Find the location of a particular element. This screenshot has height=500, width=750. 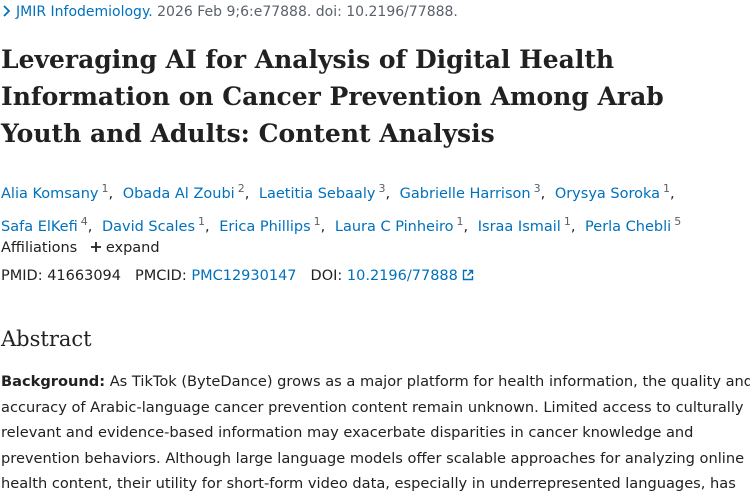

author-name: Safa ElKefi is located at coordinates (39, 226).